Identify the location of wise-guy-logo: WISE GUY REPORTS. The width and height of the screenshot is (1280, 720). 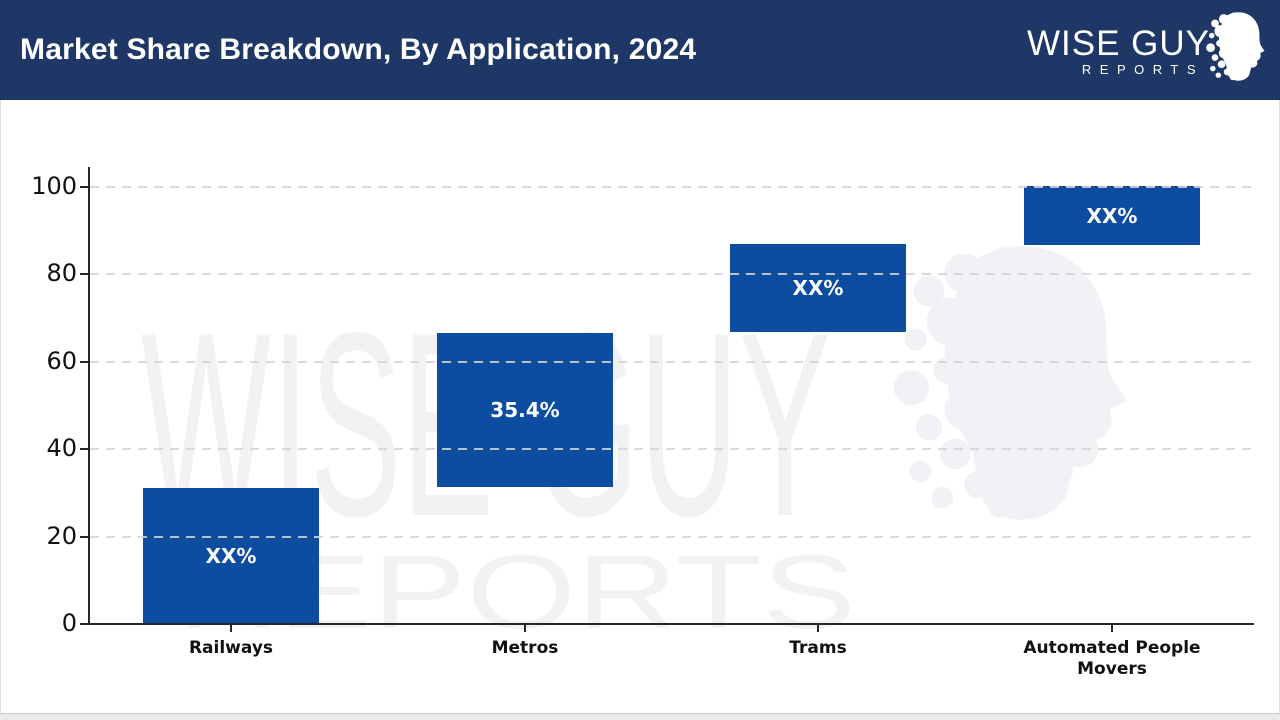
(1147, 50).